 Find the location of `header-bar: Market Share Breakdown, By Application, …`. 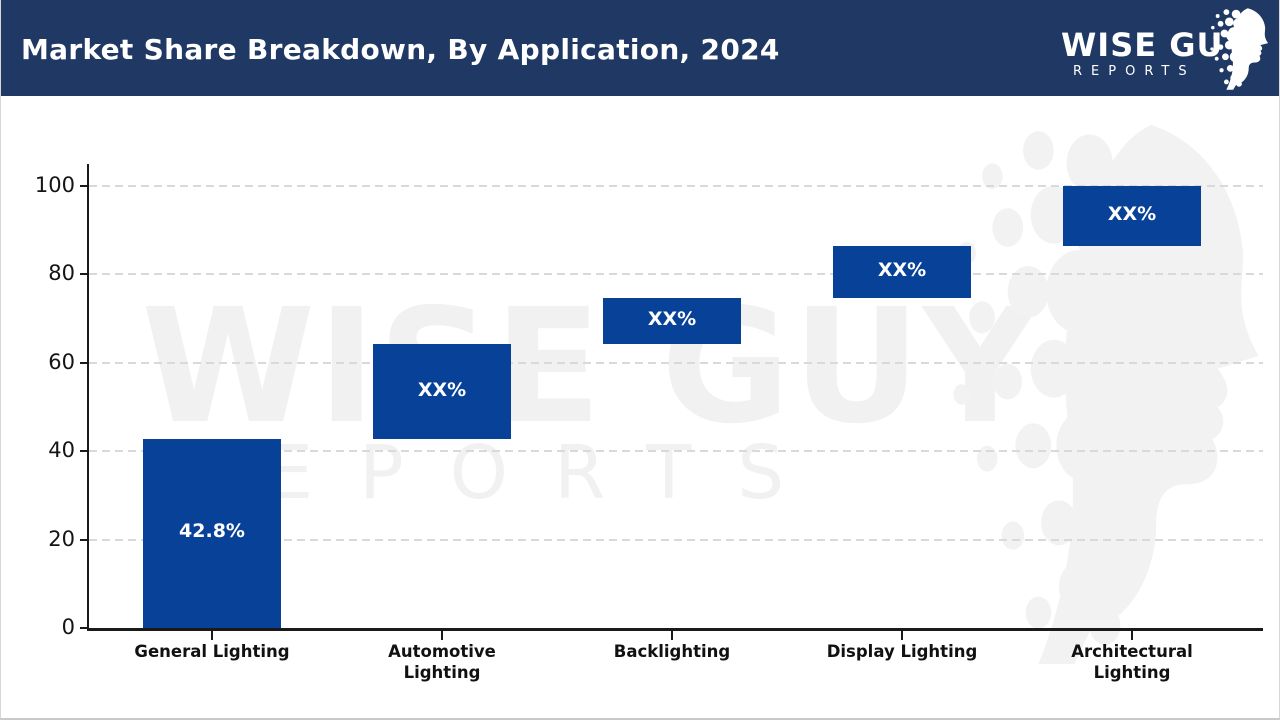

header-bar: Market Share Breakdown, By Application, … is located at coordinates (640, 48).